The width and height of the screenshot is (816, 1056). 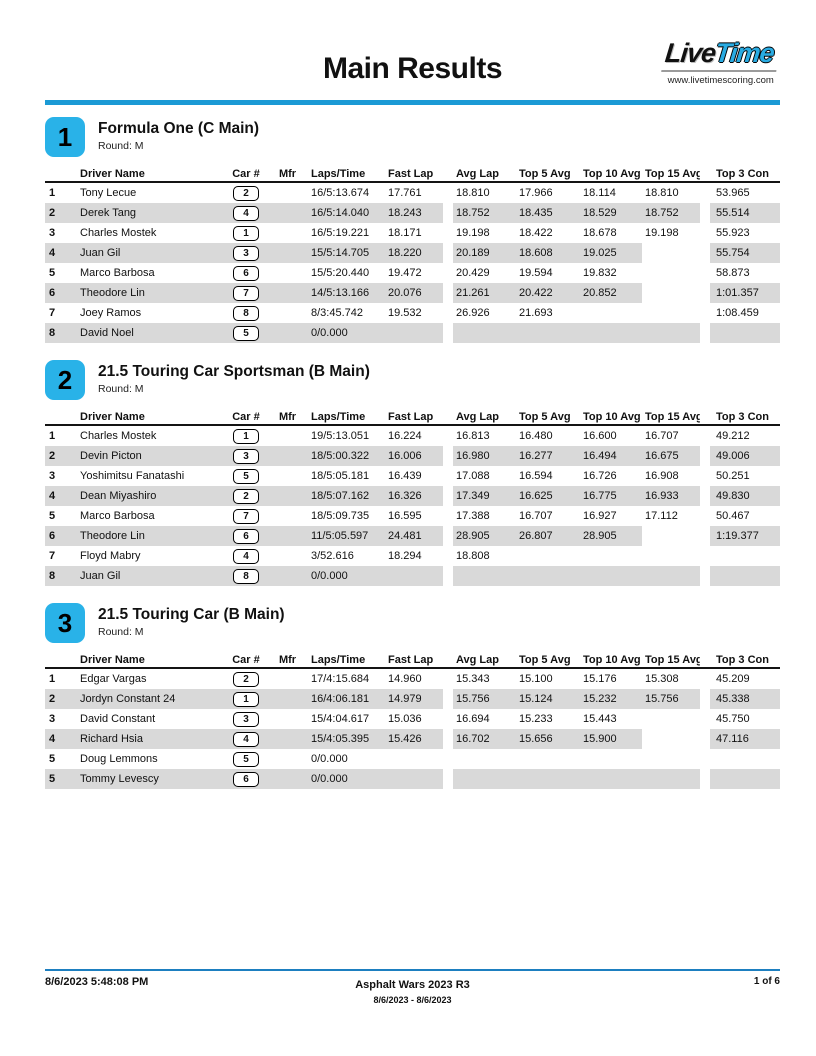 I want to click on top15-avg-cell: 16.707, so click(x=662, y=436).